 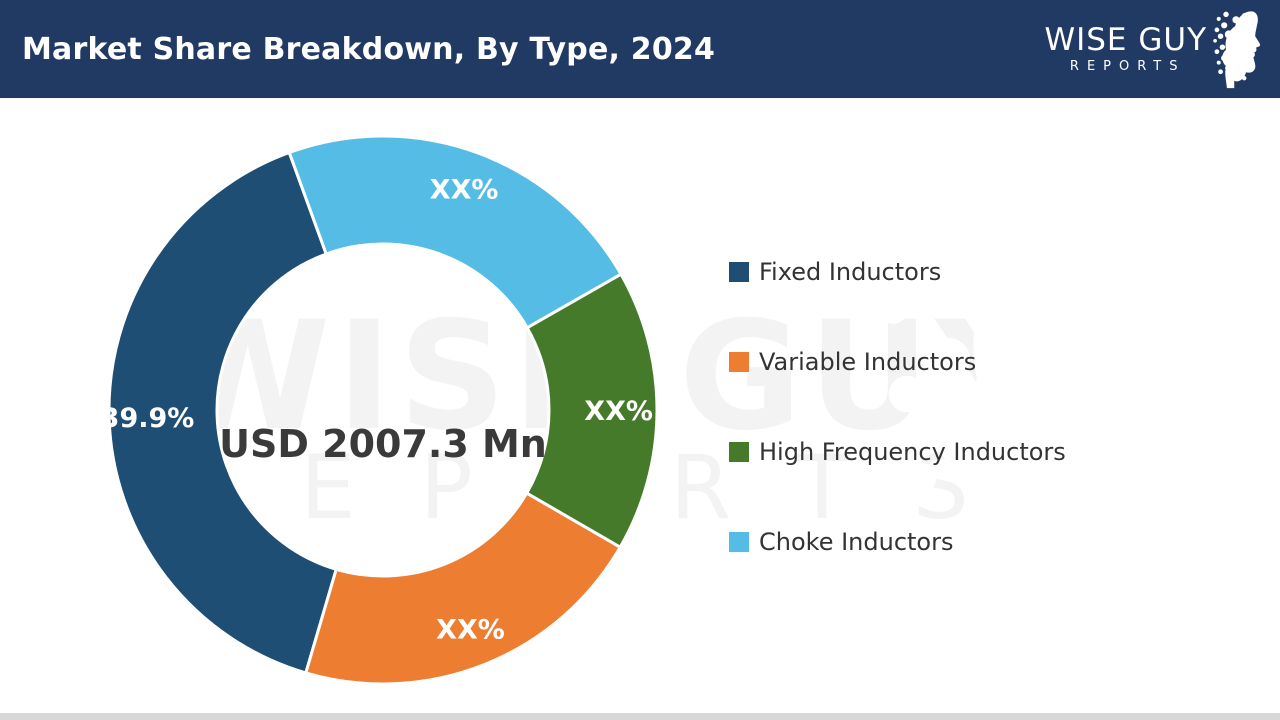 I want to click on legend-label: Choke Inductors, so click(x=856, y=542).